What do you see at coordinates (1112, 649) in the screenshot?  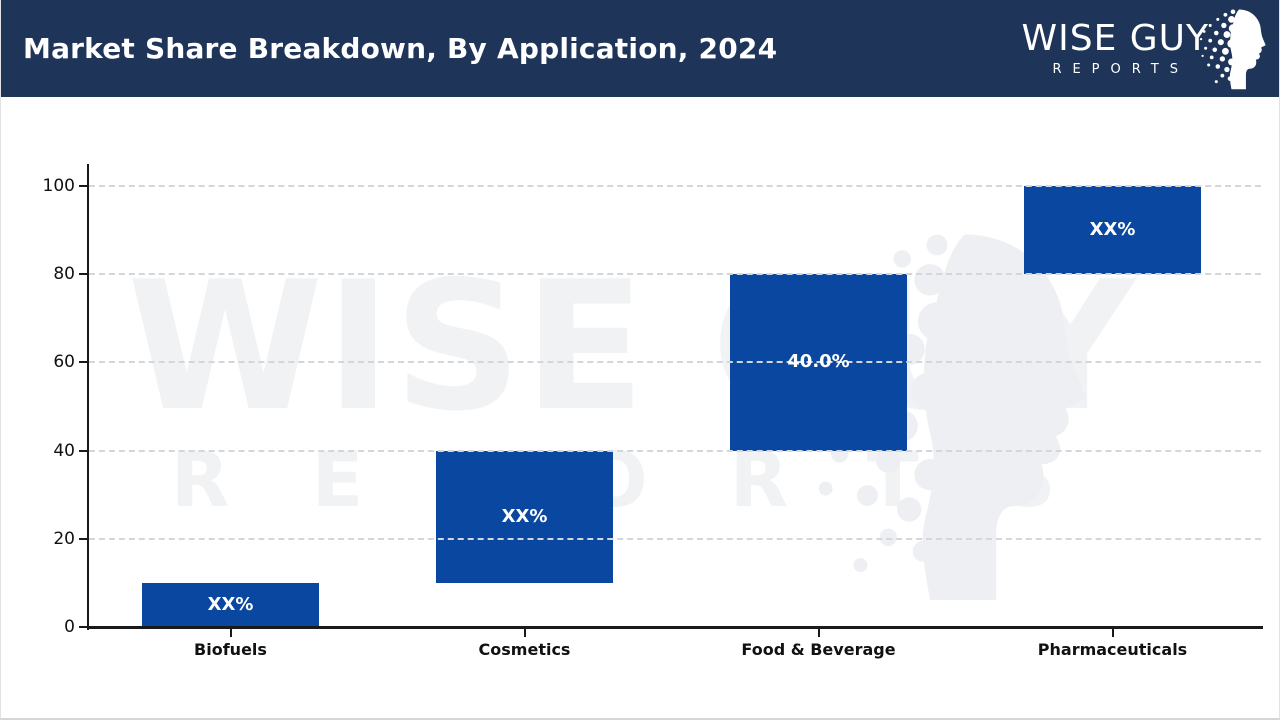 I see `x-axis-category-label: Pharmaceuticals` at bounding box center [1112, 649].